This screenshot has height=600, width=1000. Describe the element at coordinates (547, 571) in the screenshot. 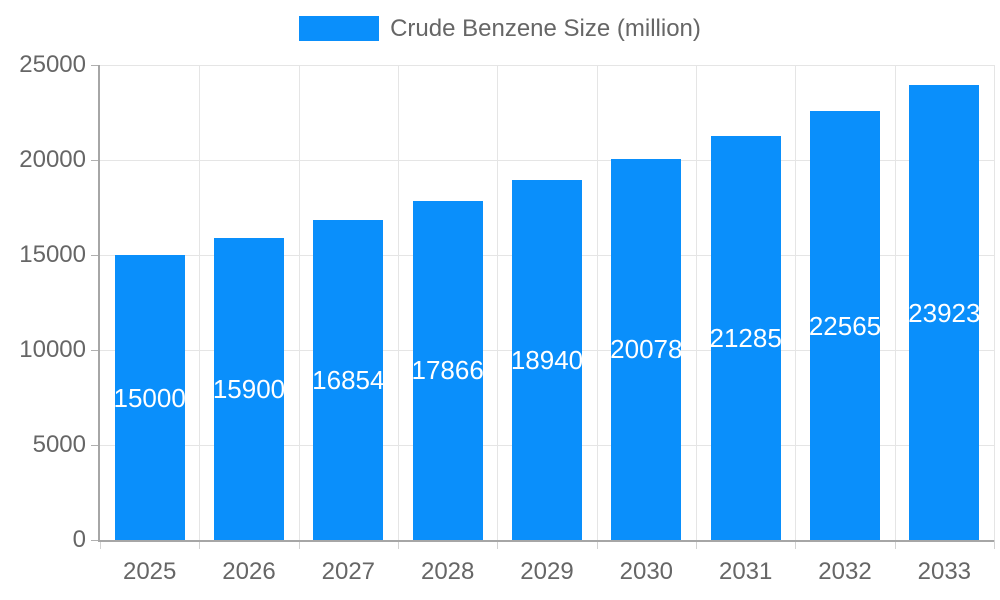

I see `x-axis-label-2029: 2029` at that location.